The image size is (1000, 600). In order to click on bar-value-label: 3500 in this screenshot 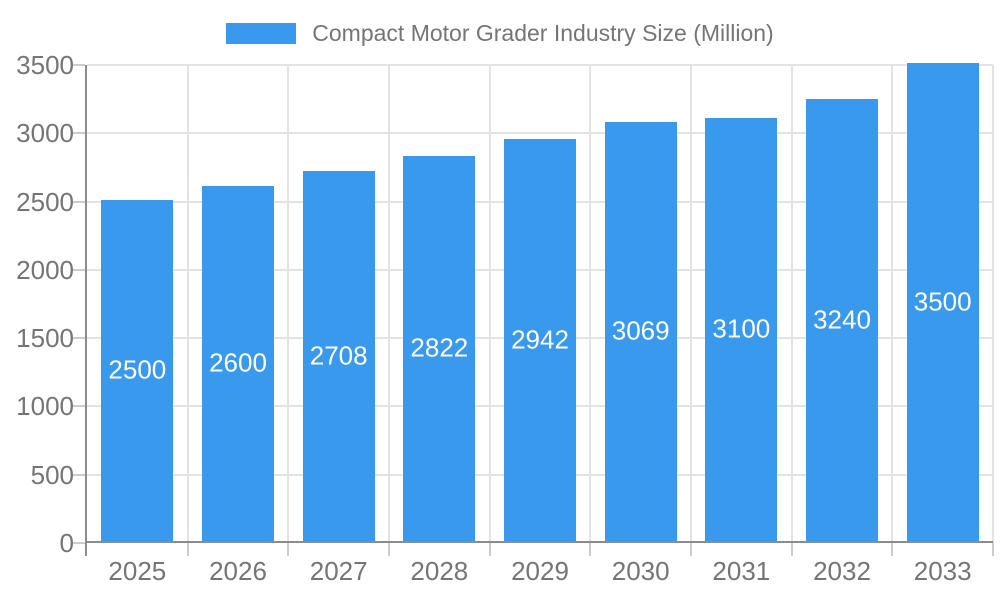, I will do `click(942, 301)`.